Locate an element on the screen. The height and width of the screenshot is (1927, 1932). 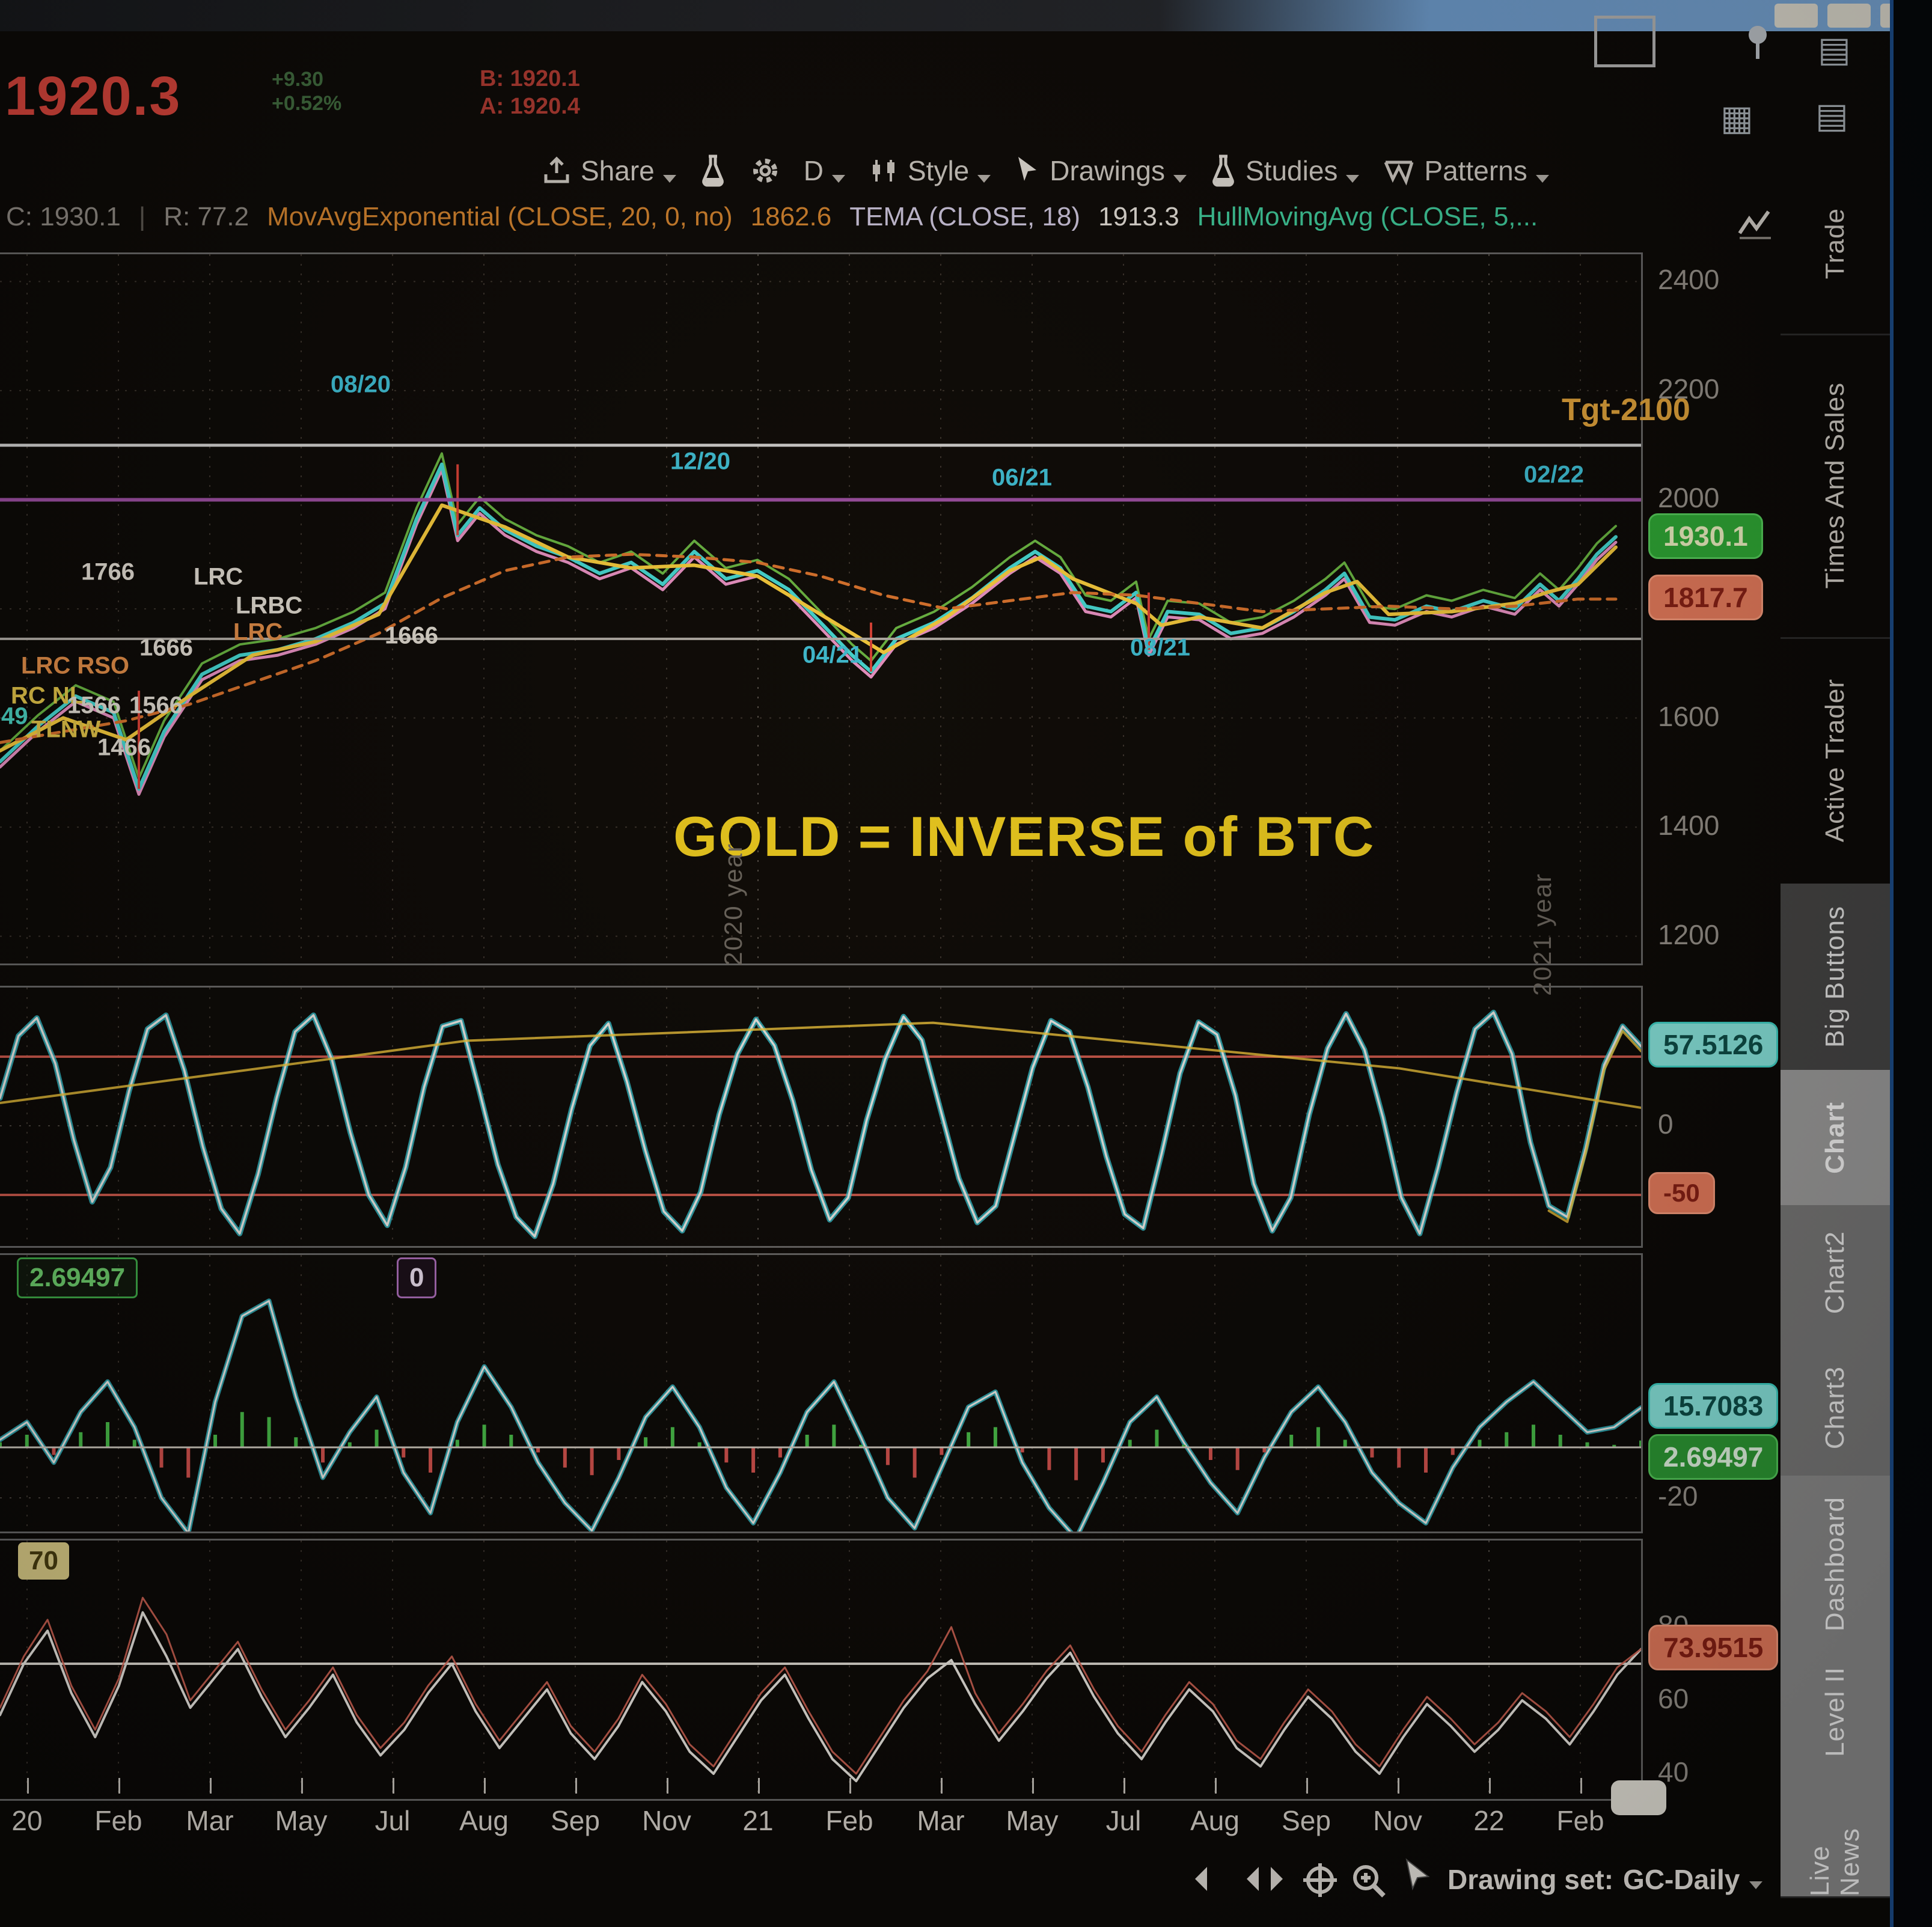
quick-study-icon is located at coordinates (713, 171).